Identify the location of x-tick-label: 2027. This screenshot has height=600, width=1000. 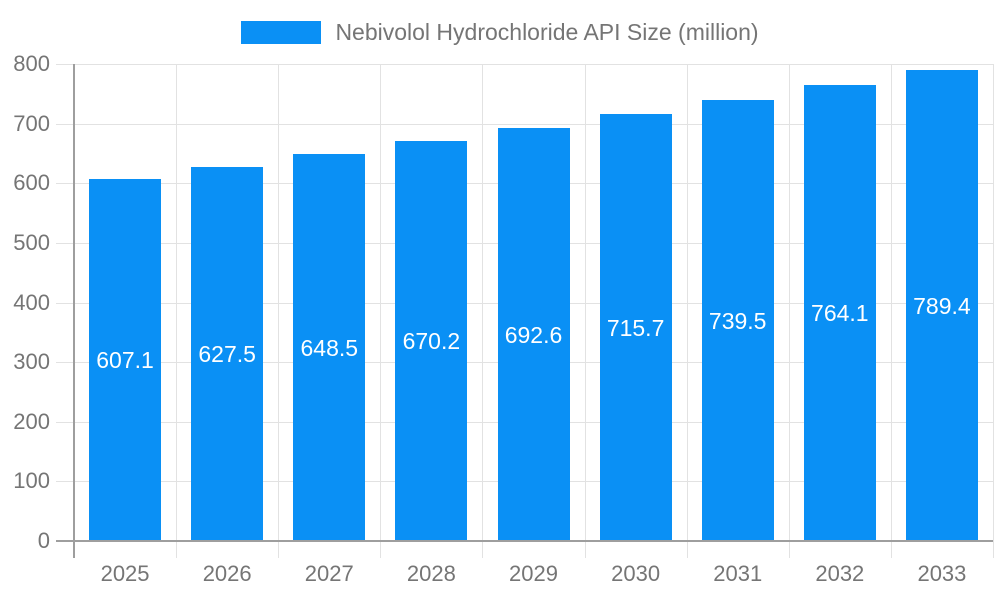
(329, 573).